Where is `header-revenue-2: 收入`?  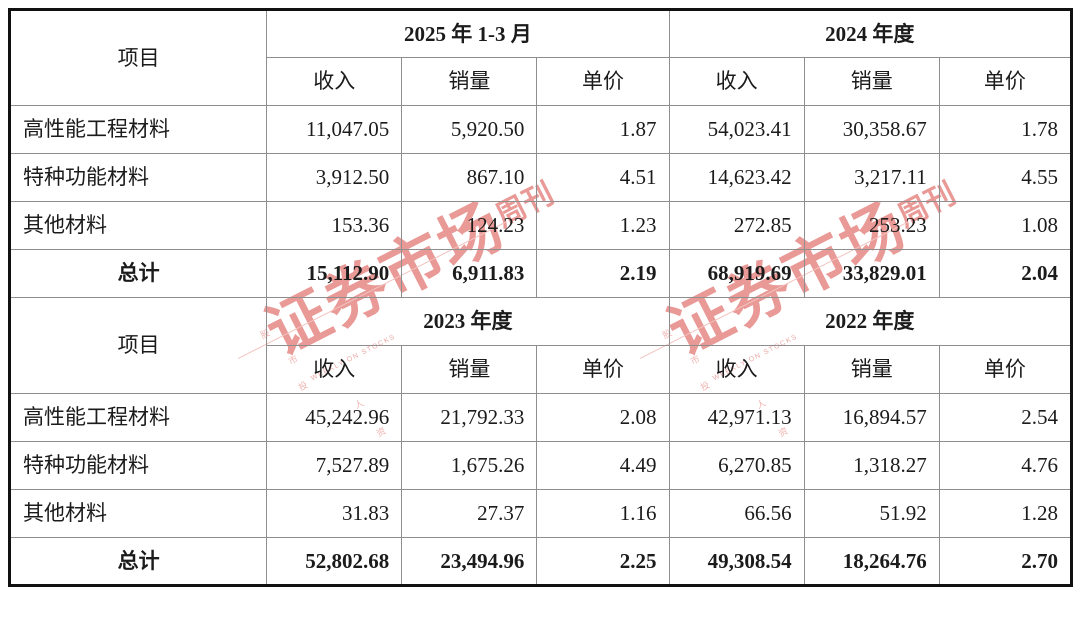
header-revenue-2: 收入 is located at coordinates (736, 81).